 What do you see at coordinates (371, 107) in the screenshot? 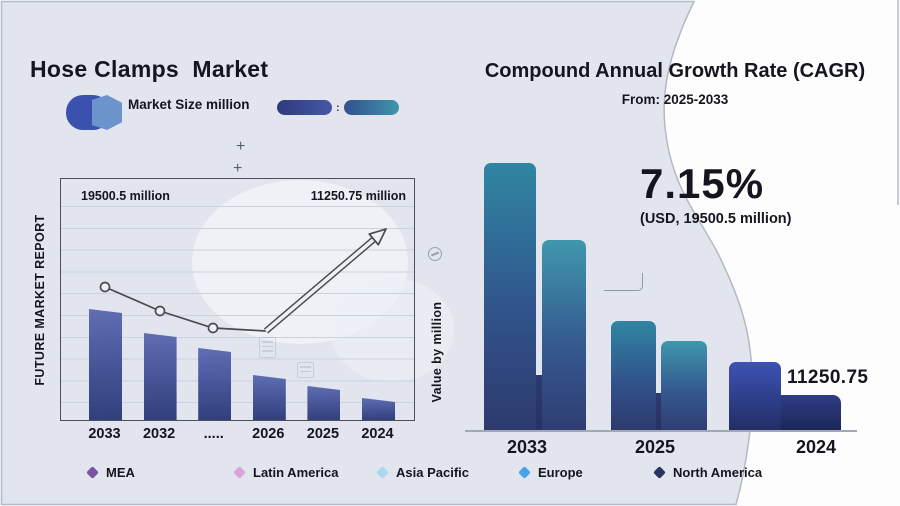
I see `ratio-pill-right` at bounding box center [371, 107].